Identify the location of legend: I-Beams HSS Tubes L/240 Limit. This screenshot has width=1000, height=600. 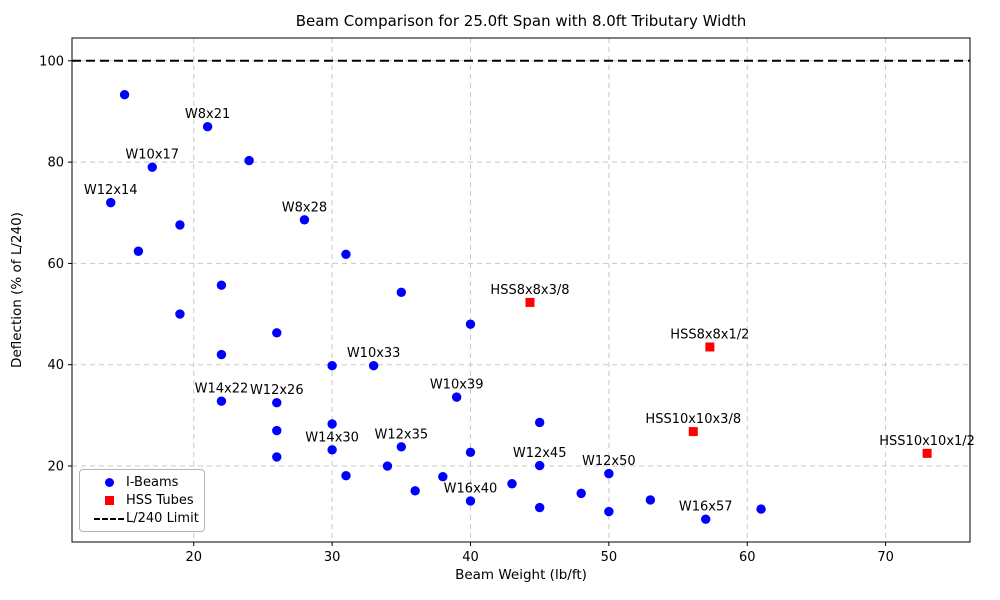
(142, 500).